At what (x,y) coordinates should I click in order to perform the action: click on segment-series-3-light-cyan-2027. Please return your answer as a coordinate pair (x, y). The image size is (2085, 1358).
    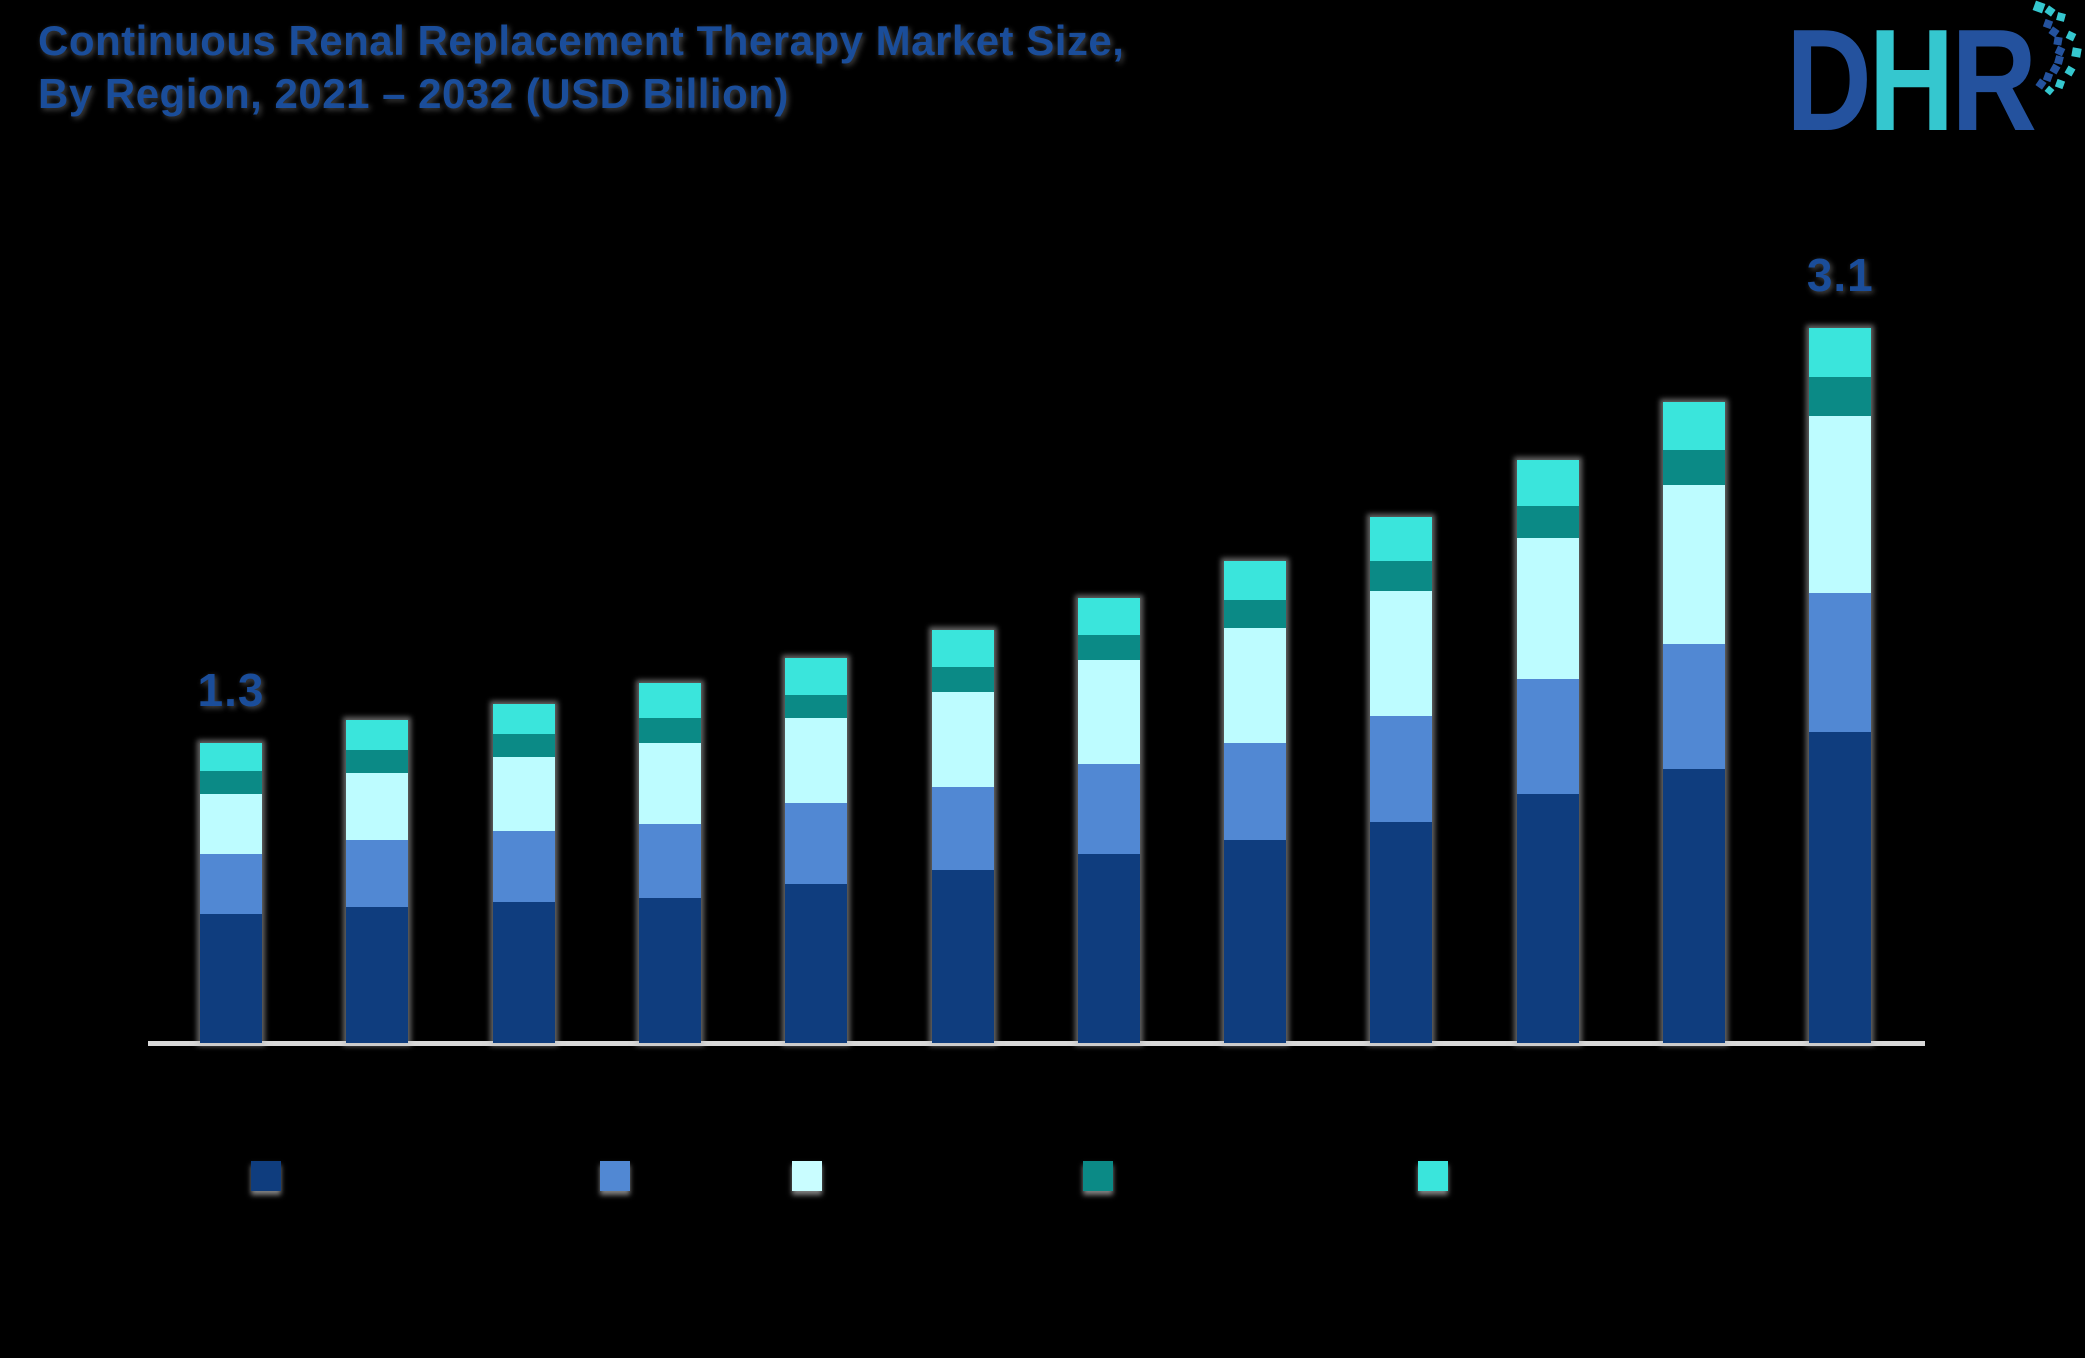
    Looking at the image, I should click on (1108, 712).